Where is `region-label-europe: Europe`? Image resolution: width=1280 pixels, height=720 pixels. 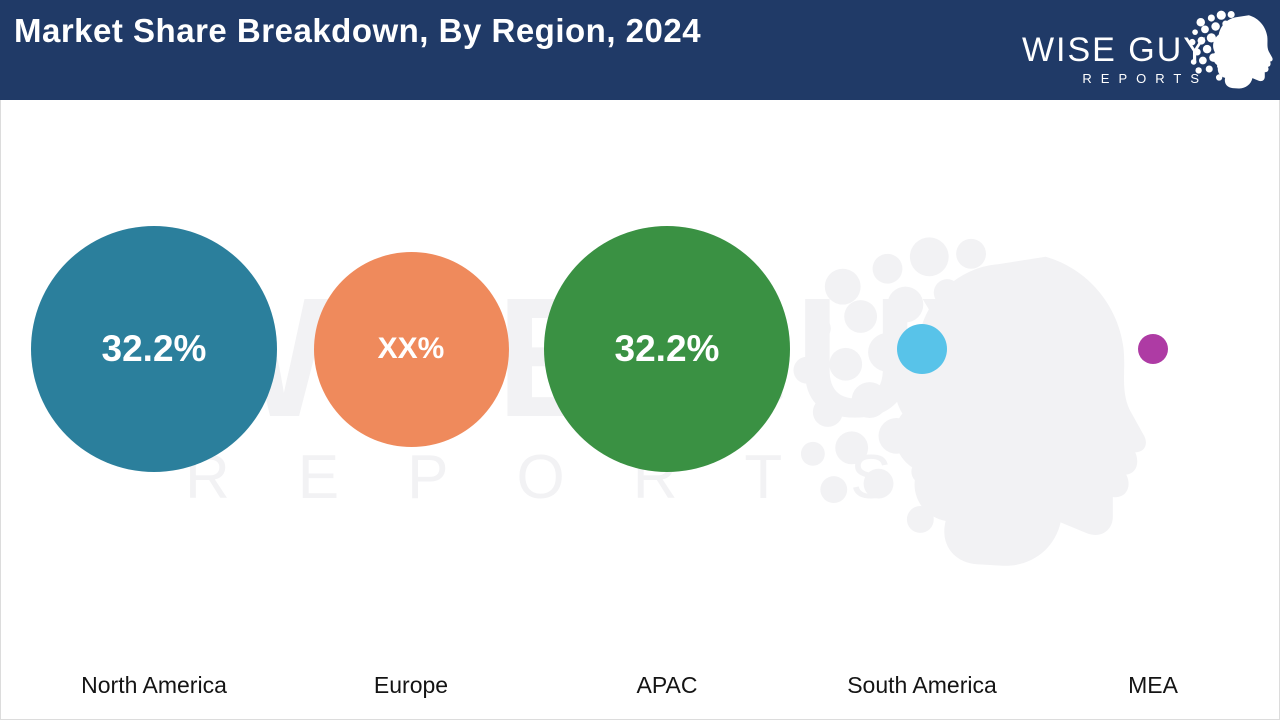 region-label-europe: Europe is located at coordinates (411, 685).